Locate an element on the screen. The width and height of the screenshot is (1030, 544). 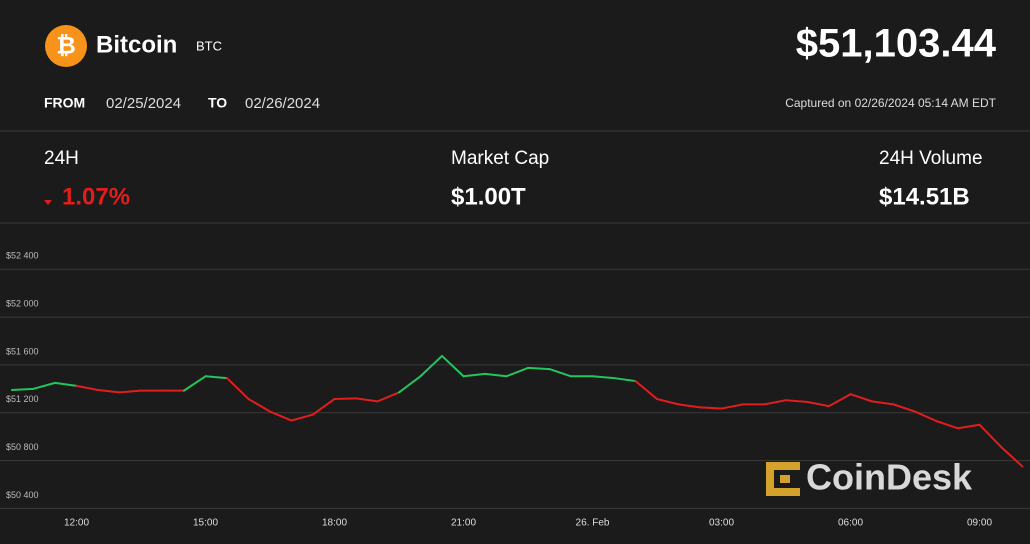
x-tick-label: 18:00 is located at coordinates (334, 523).